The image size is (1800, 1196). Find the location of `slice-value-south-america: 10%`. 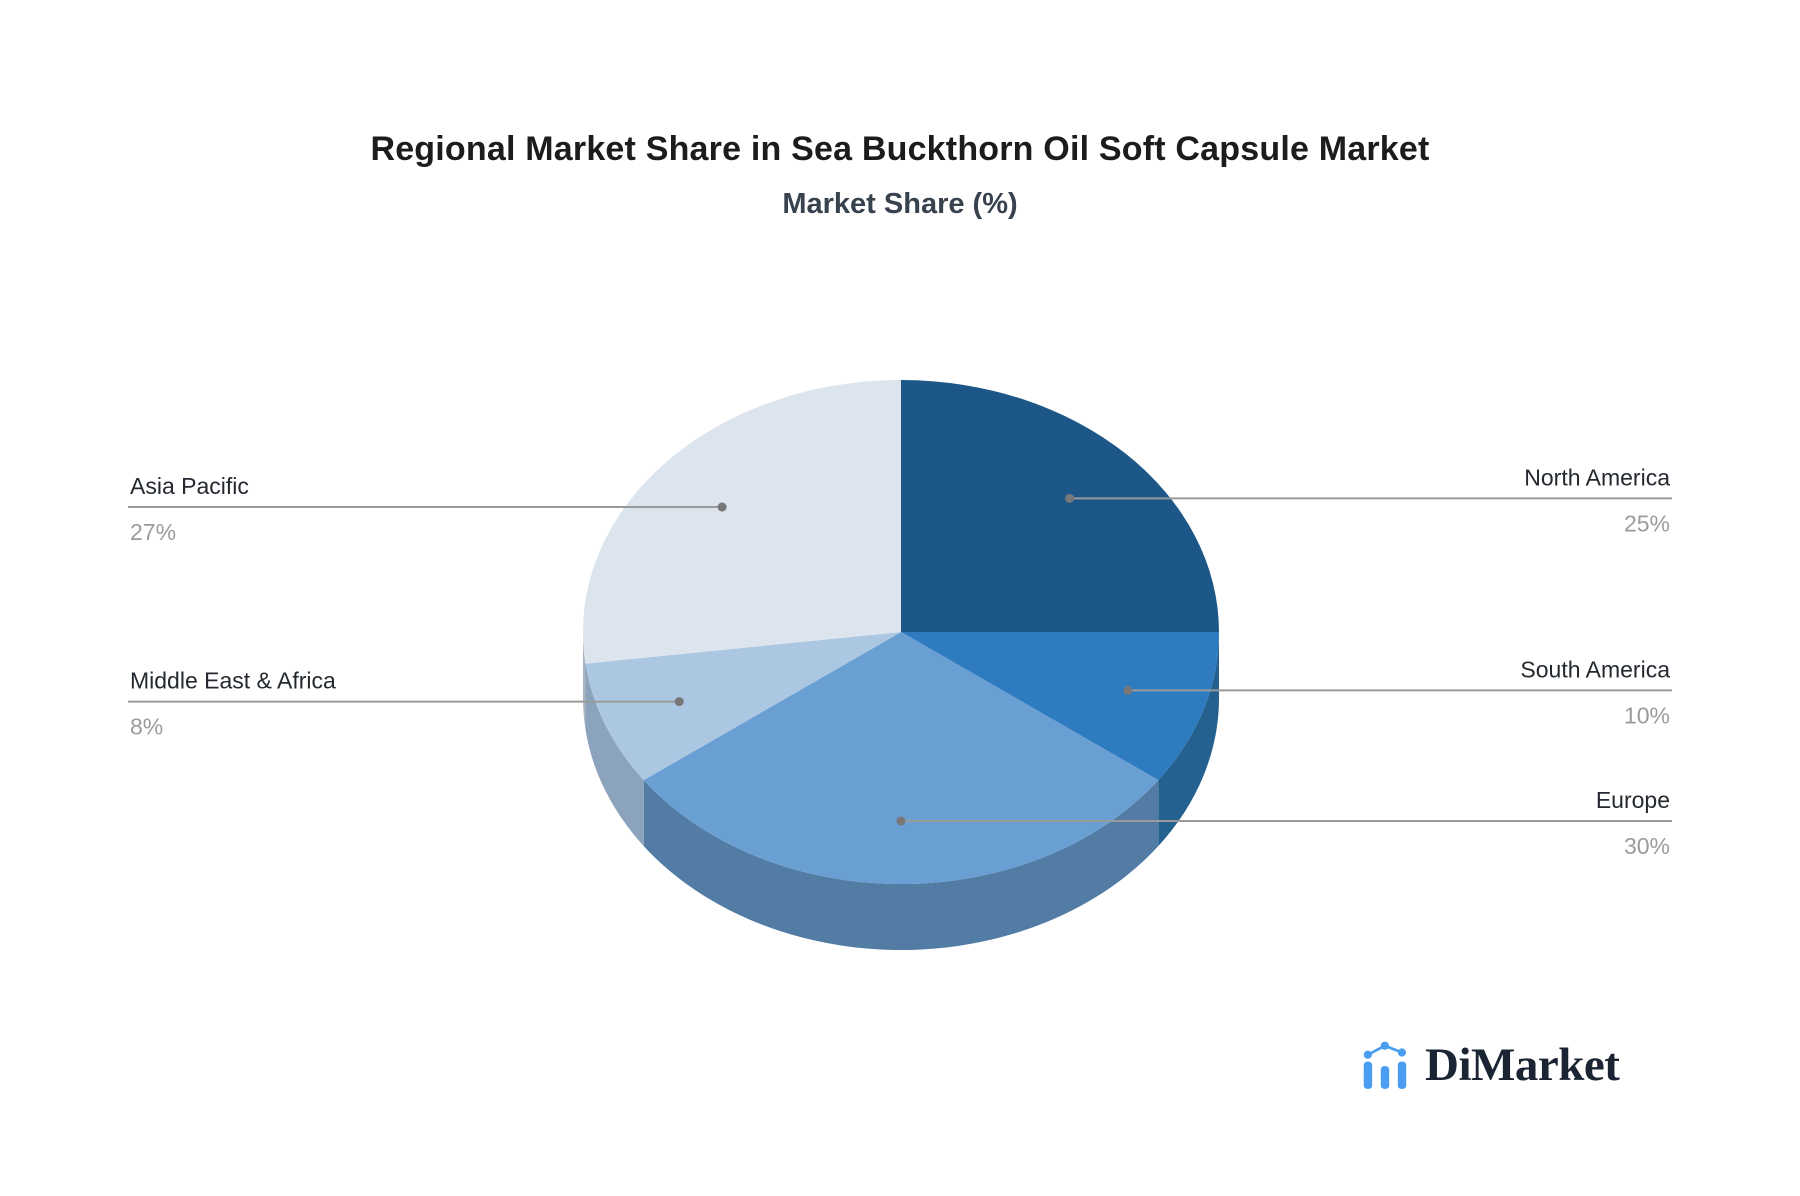

slice-value-south-america: 10% is located at coordinates (1647, 715).